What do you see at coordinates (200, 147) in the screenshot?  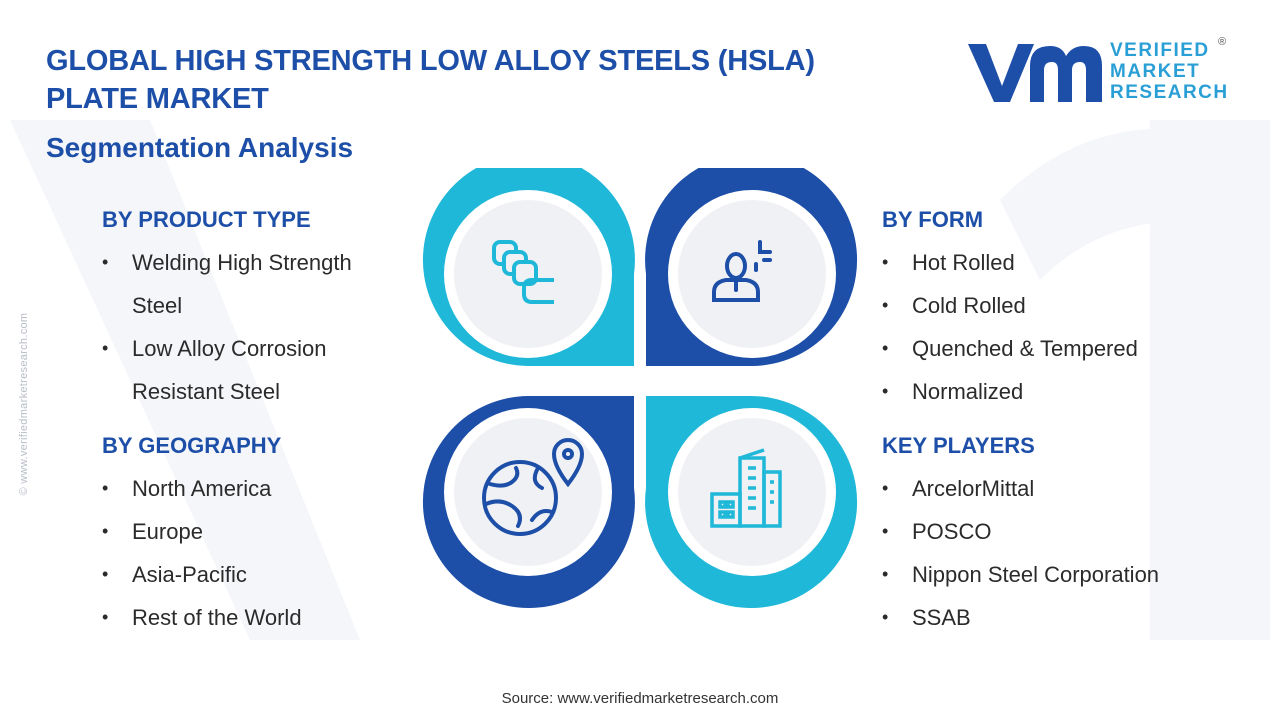 I see `page-subtitle: Segmentation Analysis` at bounding box center [200, 147].